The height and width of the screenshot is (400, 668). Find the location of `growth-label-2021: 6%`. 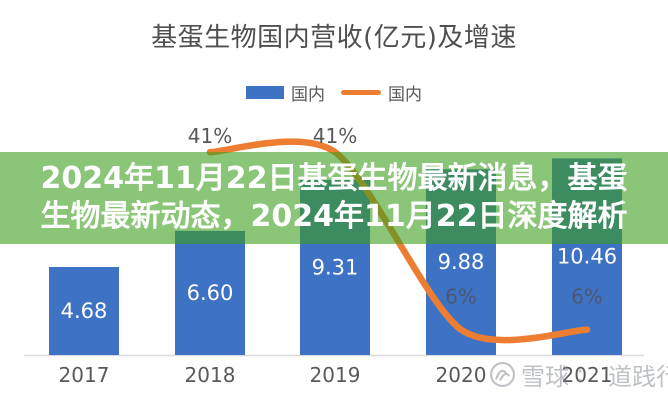

growth-label-2021: 6% is located at coordinates (587, 297).